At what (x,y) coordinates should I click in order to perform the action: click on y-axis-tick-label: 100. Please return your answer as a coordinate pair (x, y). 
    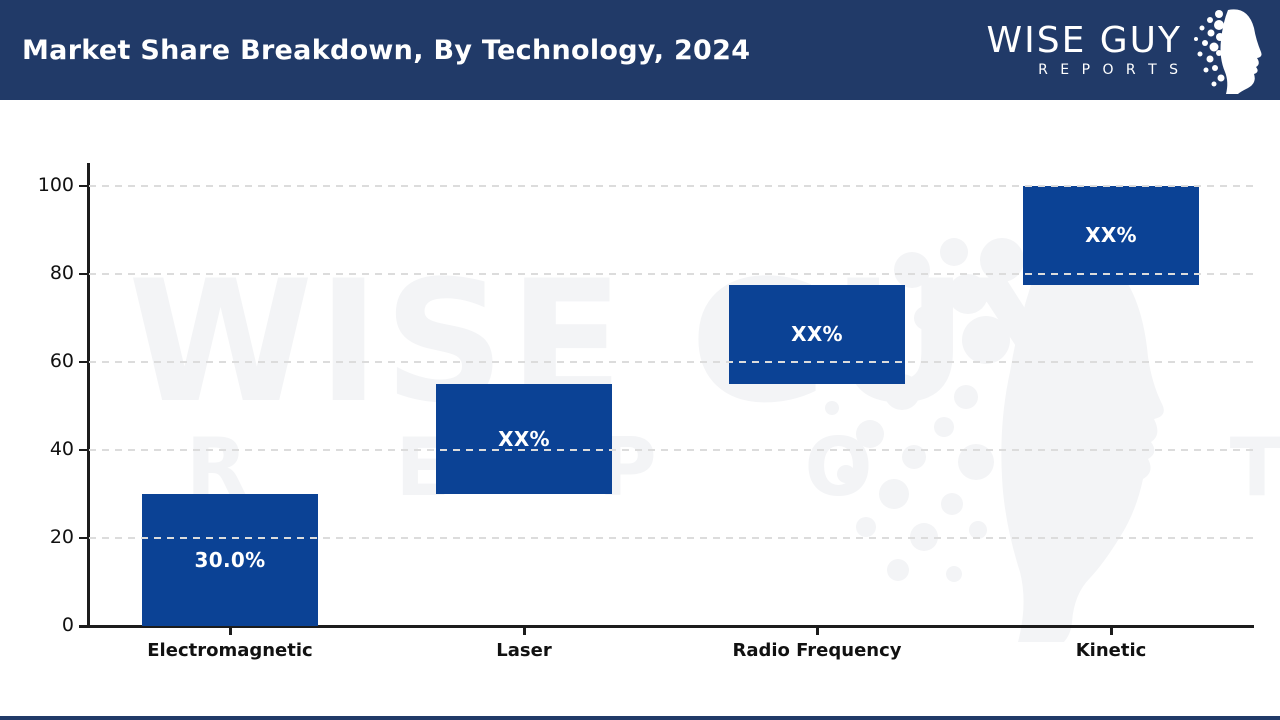
    Looking at the image, I should click on (55, 184).